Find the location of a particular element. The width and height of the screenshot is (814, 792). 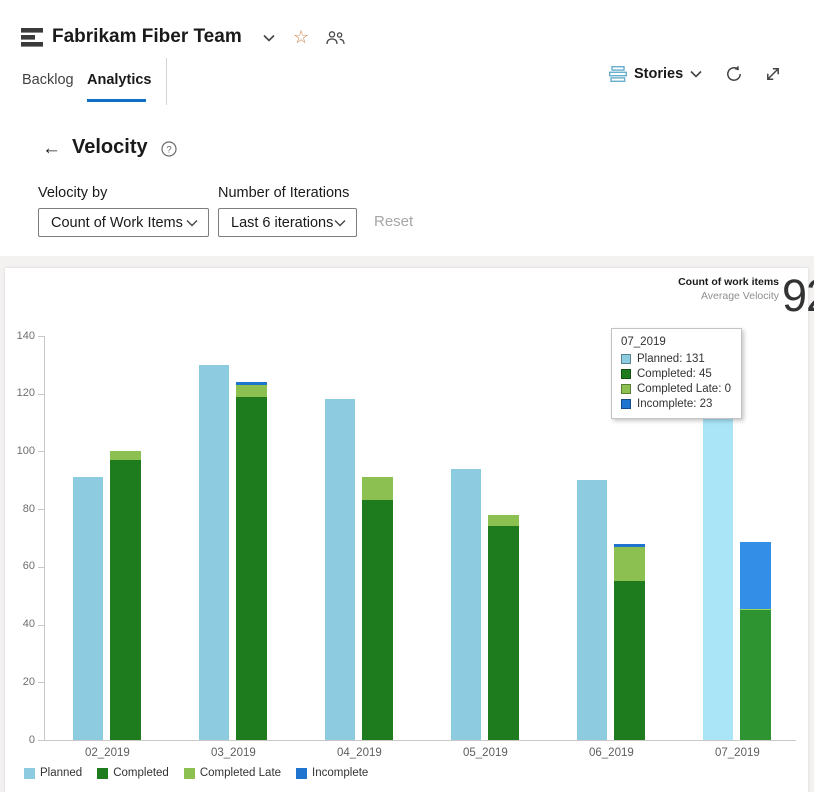

bar-completed-07_2019 is located at coordinates (755, 675).